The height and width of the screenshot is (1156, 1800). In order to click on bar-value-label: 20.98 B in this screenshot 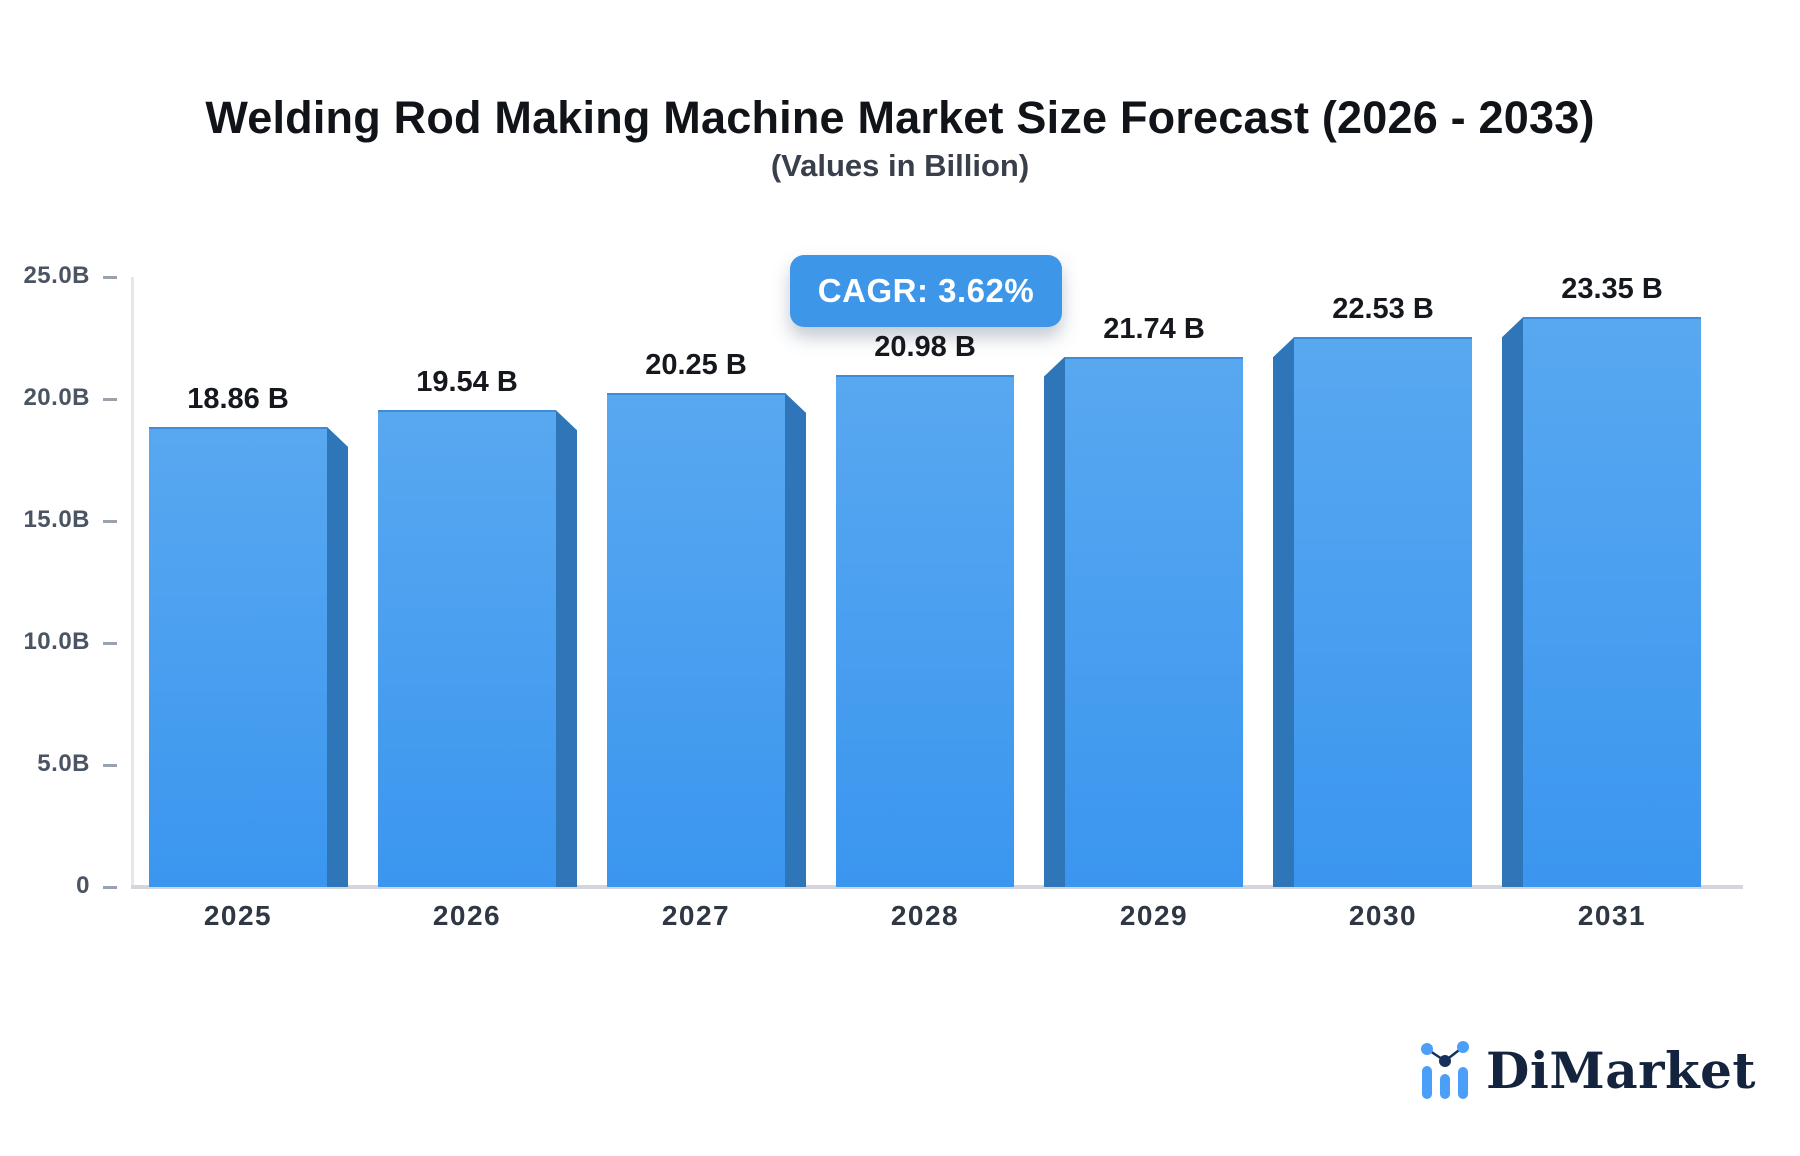, I will do `click(925, 347)`.